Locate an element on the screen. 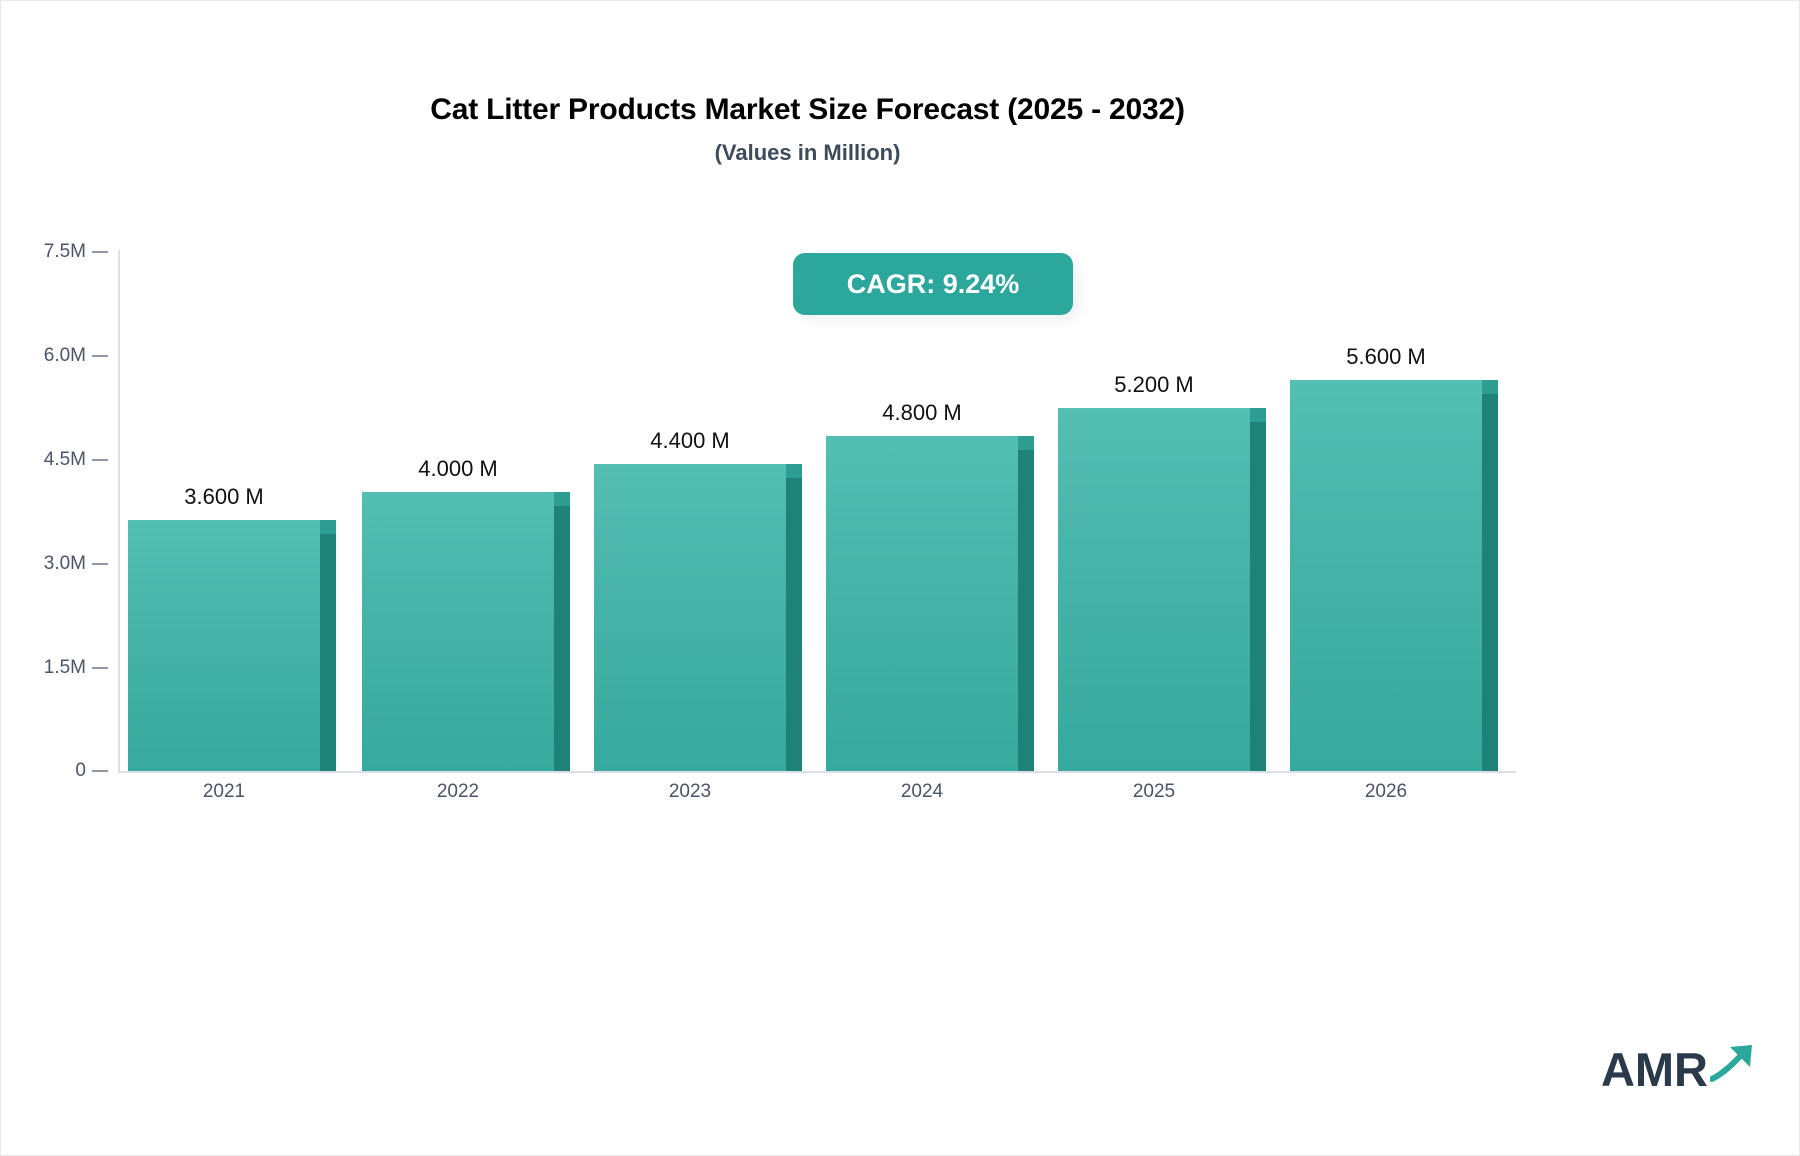  bar-side-2025 is located at coordinates (1258, 589).